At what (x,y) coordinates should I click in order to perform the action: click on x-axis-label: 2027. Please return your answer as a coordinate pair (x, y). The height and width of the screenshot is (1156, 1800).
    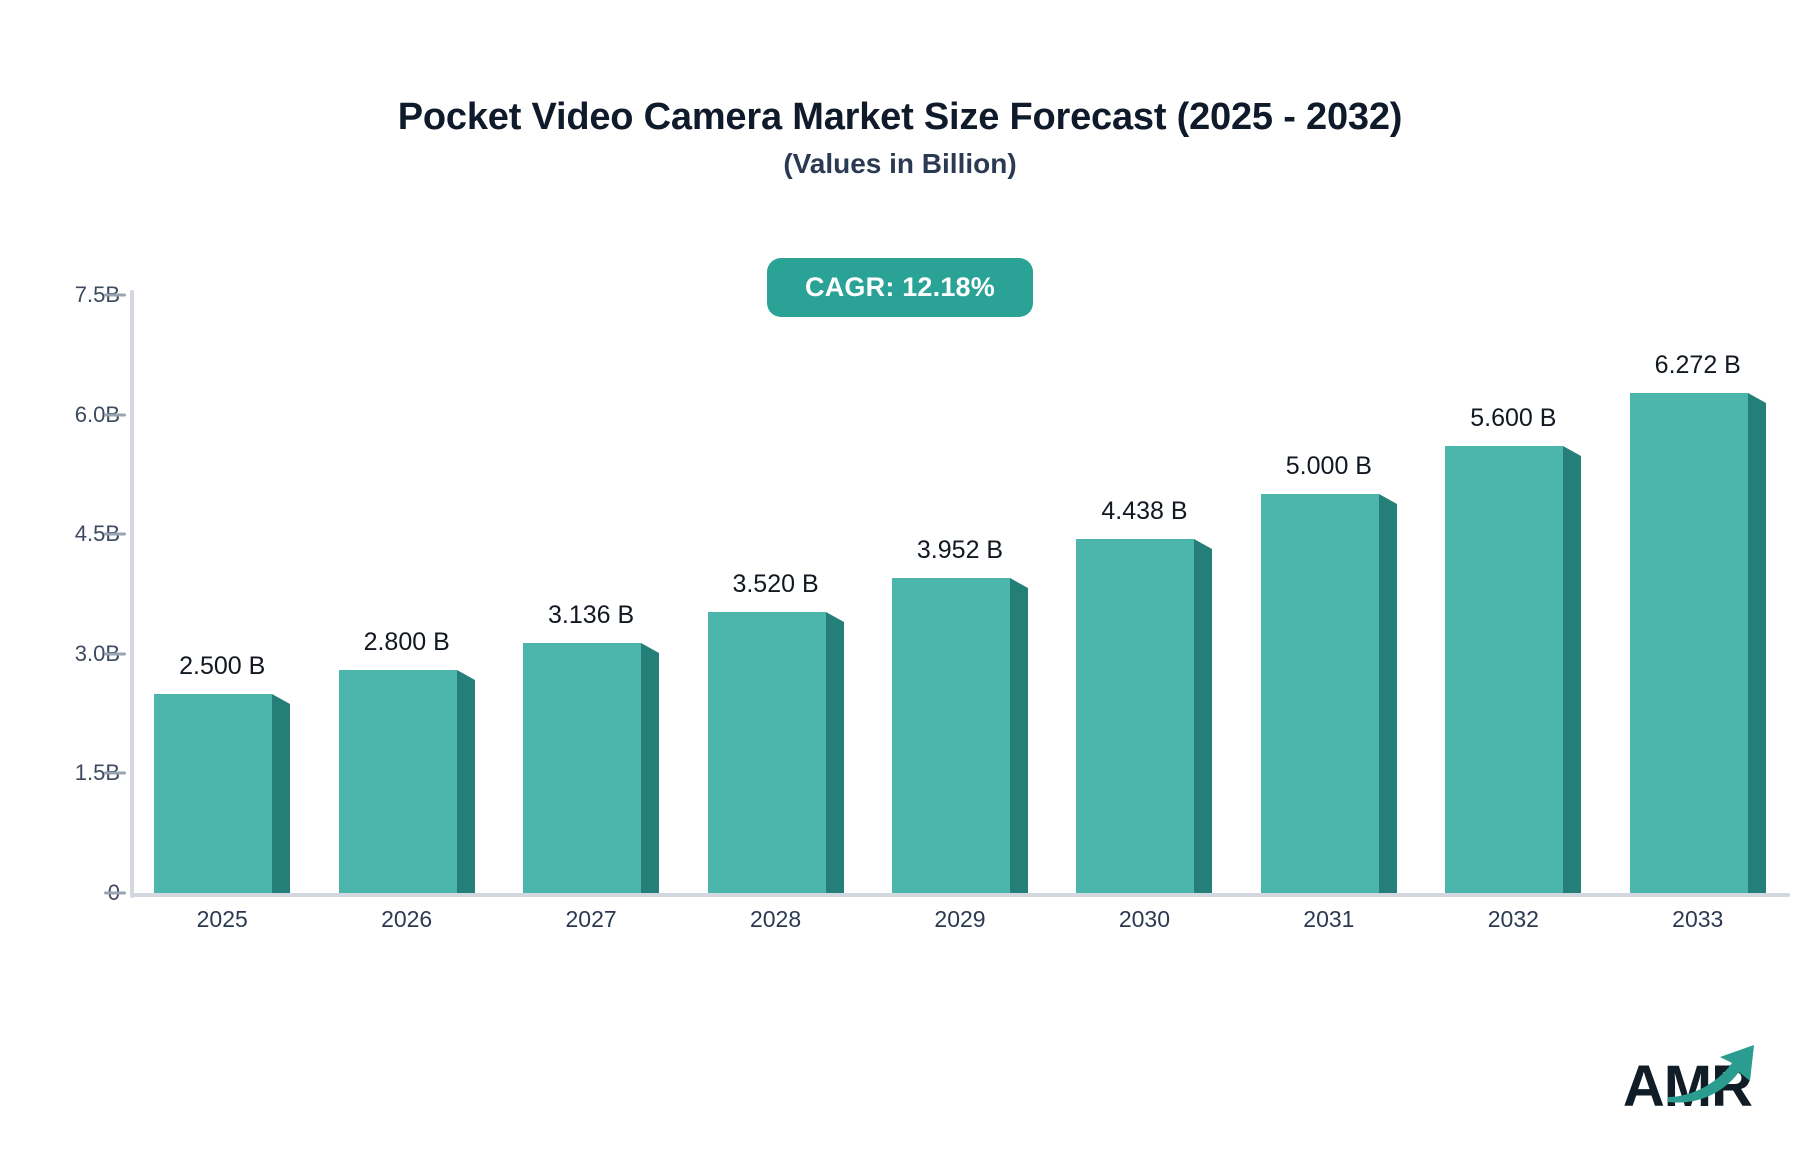
    Looking at the image, I should click on (591, 919).